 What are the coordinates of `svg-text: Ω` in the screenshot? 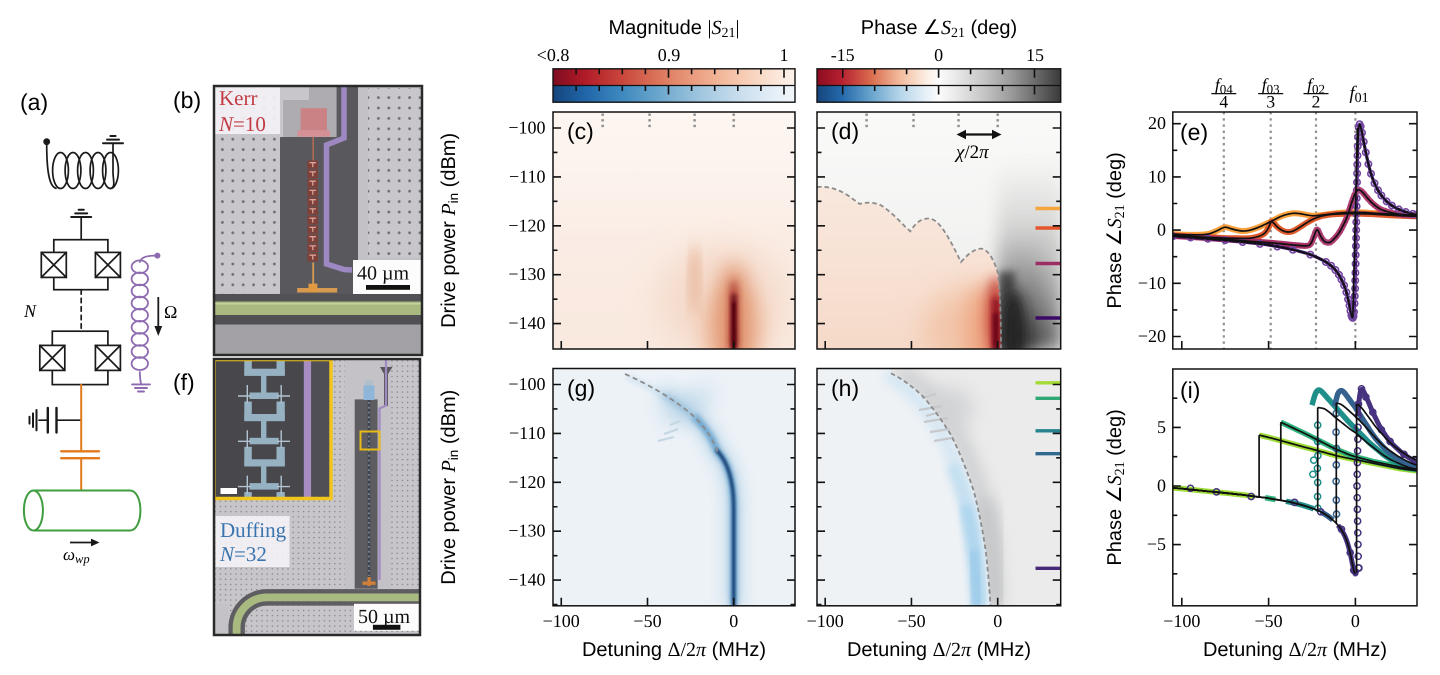 It's located at (170, 312).